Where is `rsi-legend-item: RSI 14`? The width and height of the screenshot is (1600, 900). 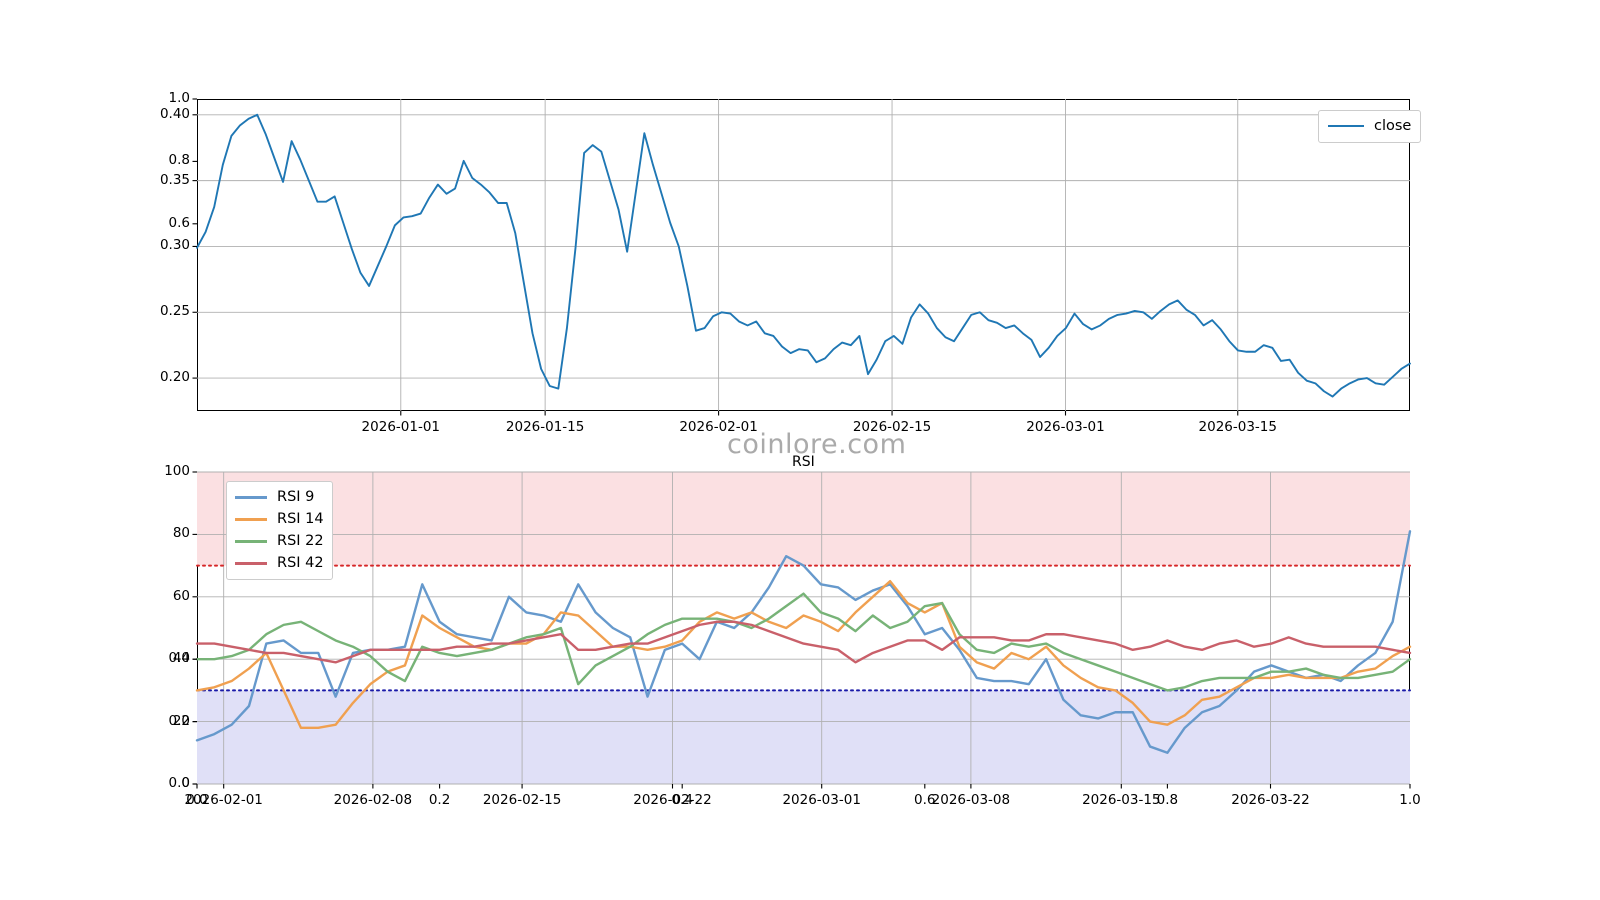 rsi-legend-item: RSI 14 is located at coordinates (279, 519).